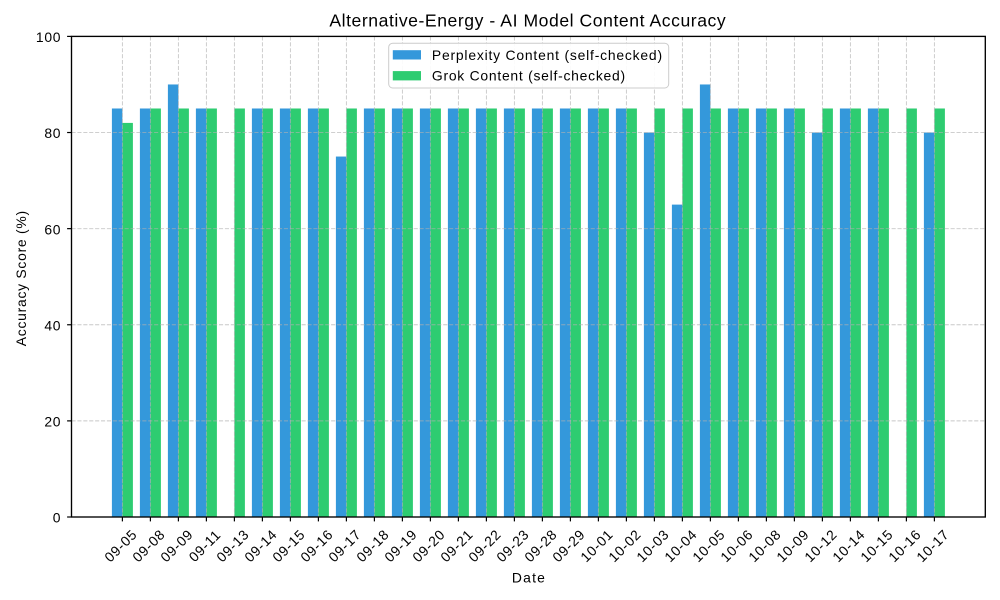 The width and height of the screenshot is (1000, 600). I want to click on svg-text:Perplexity Content (self-check: Perplexity Content (self-checked), so click(547, 55).